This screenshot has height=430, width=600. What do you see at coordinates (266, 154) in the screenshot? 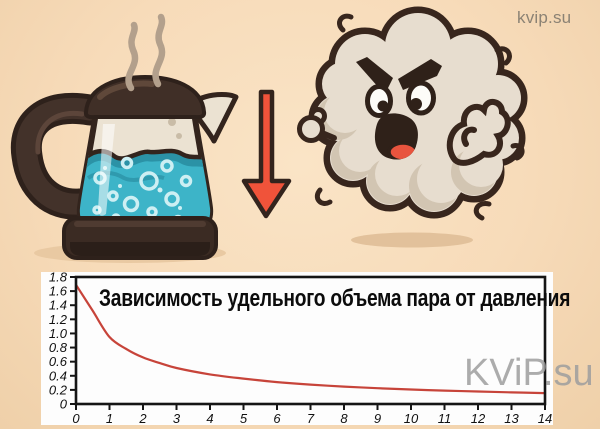
I see `down-arrow-icon` at bounding box center [266, 154].